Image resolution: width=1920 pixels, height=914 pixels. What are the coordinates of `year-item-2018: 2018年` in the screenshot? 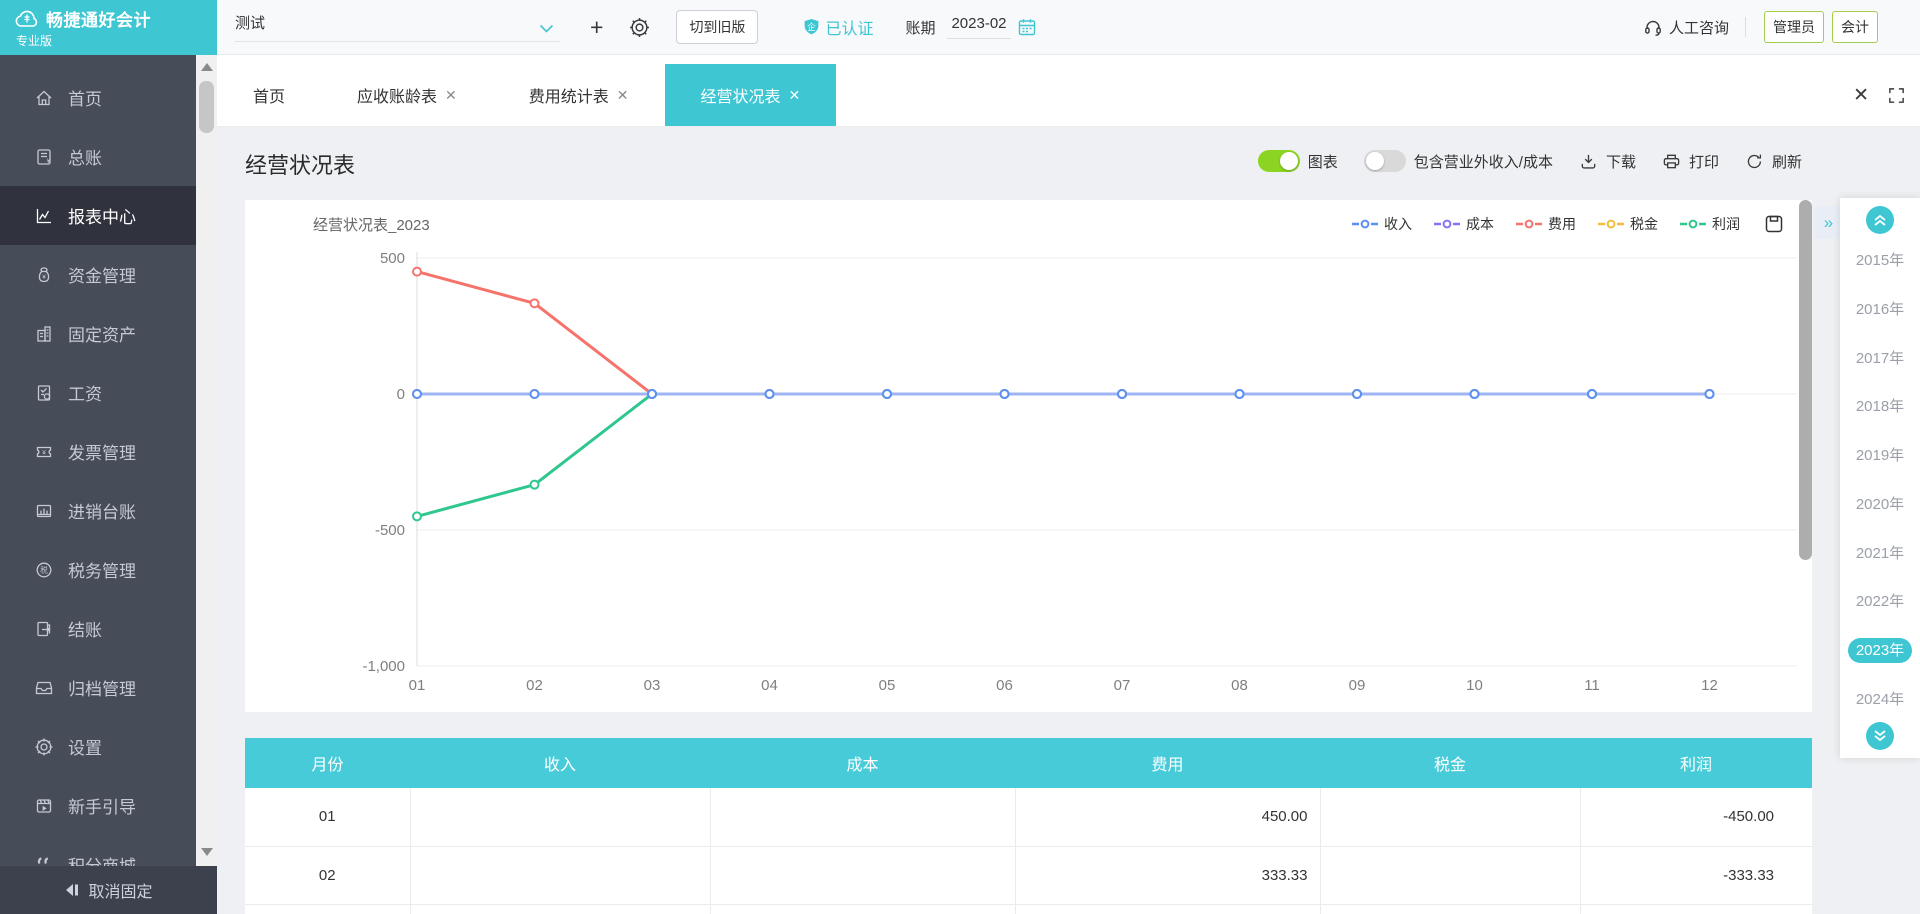 It's located at (1880, 407).